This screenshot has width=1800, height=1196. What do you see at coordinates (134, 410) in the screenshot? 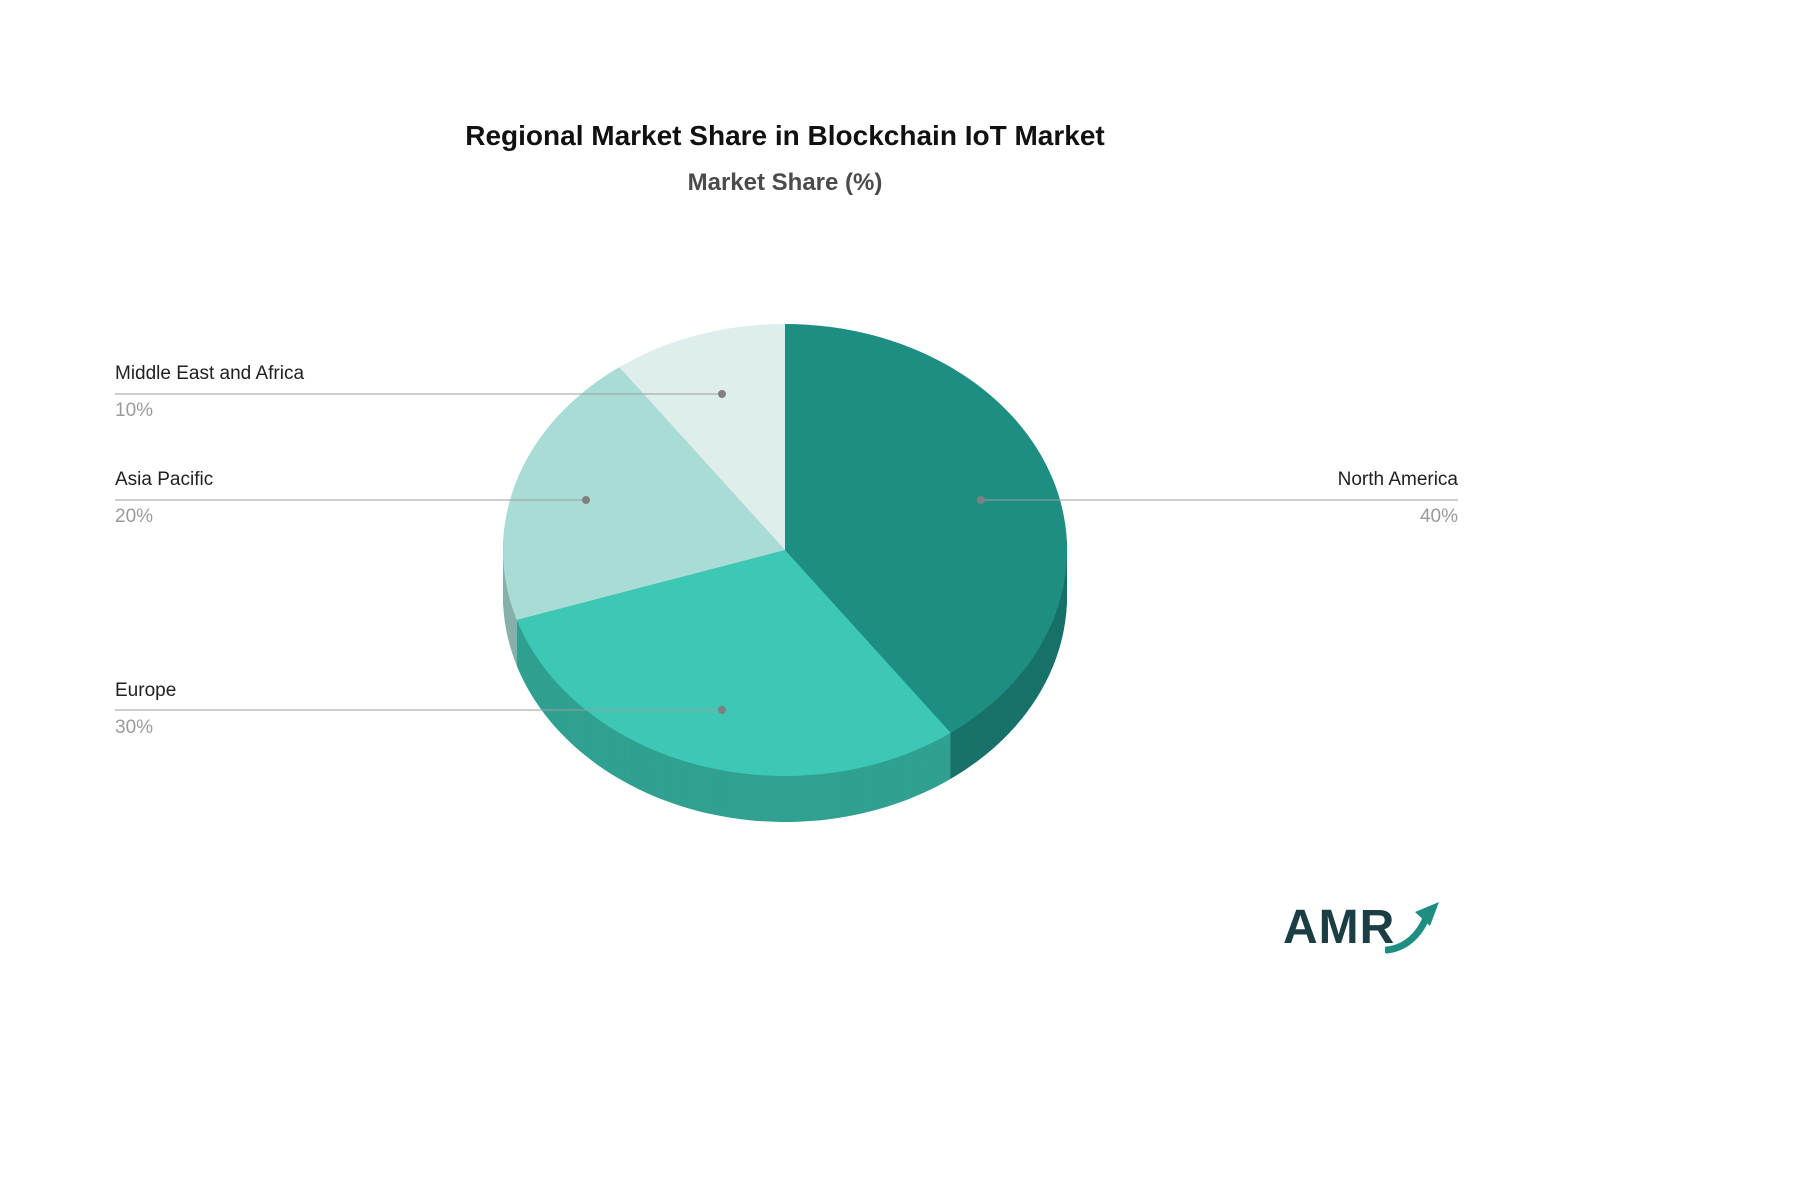
I see `slice-label-value: 10%` at bounding box center [134, 410].